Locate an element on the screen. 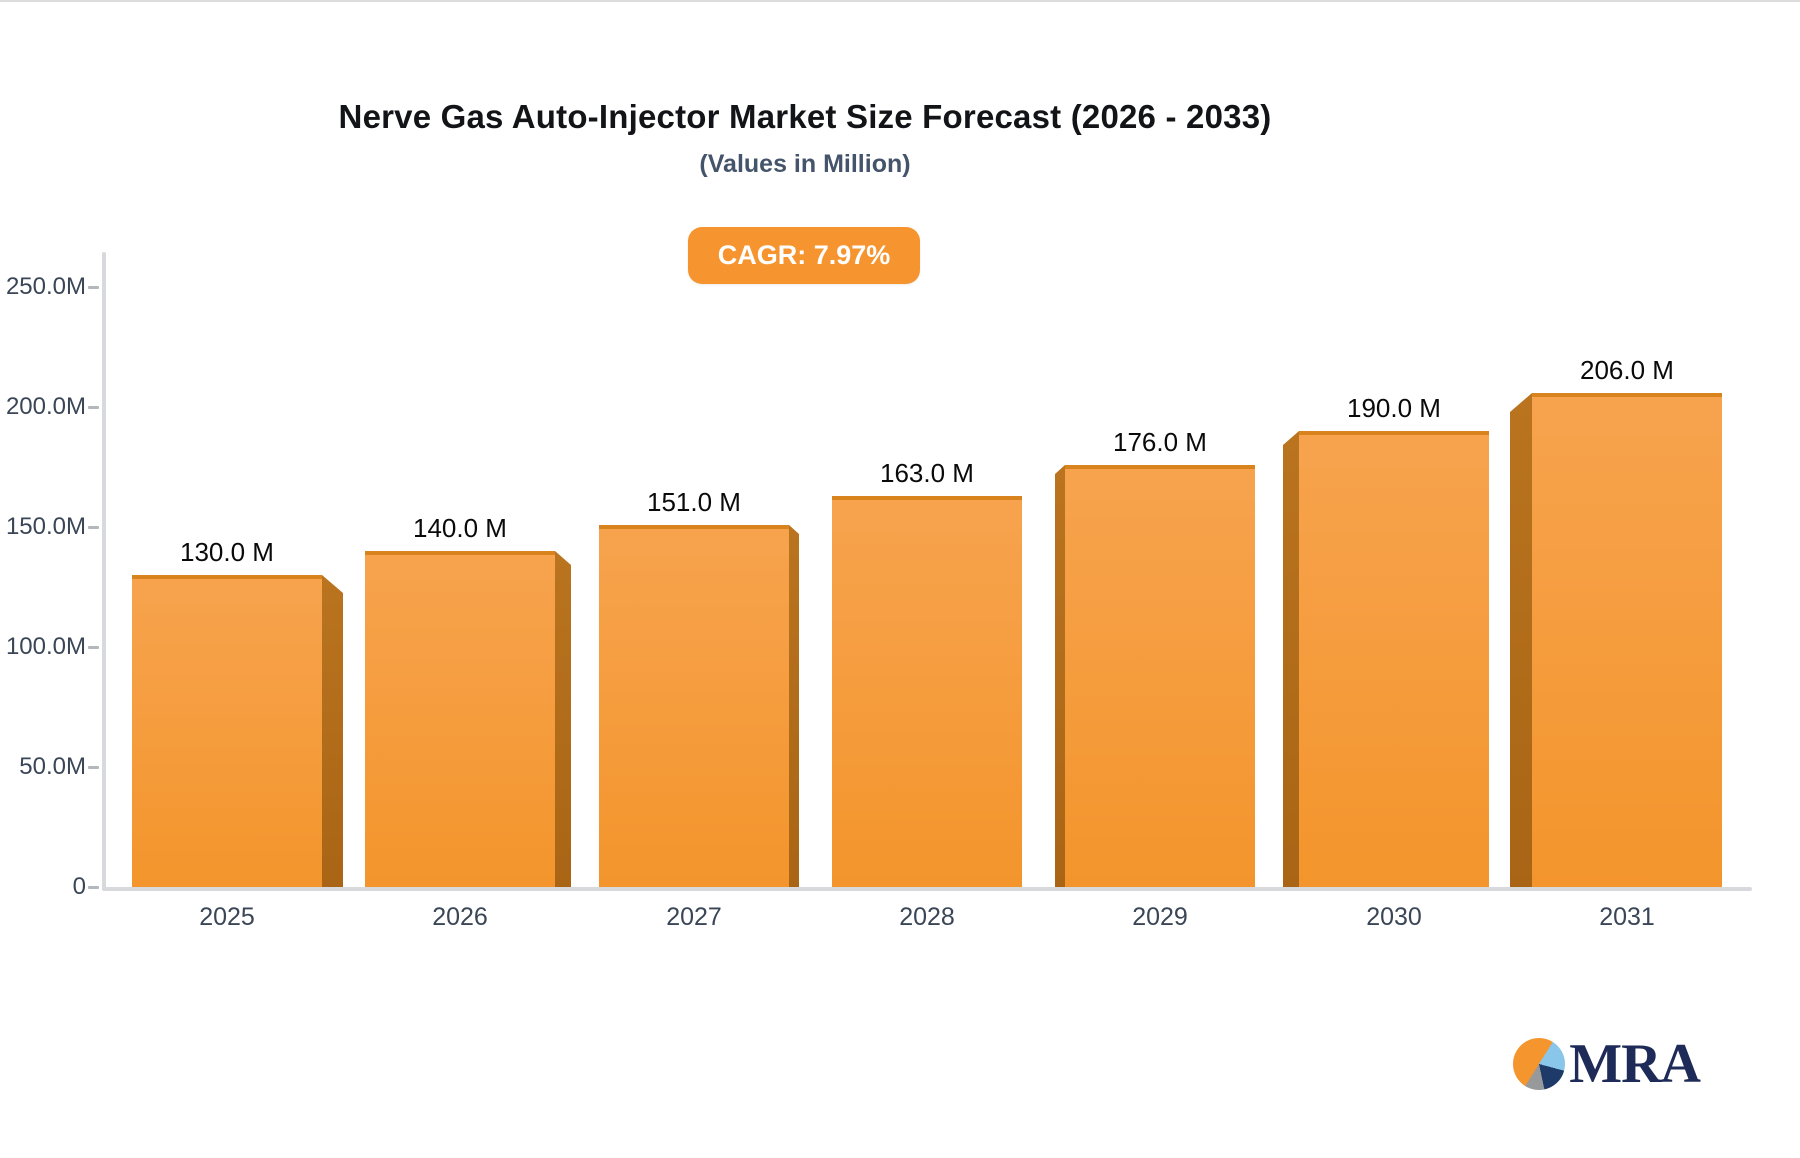 The image size is (1800, 1158). bar-value-label: 190.0 M is located at coordinates (1394, 408).